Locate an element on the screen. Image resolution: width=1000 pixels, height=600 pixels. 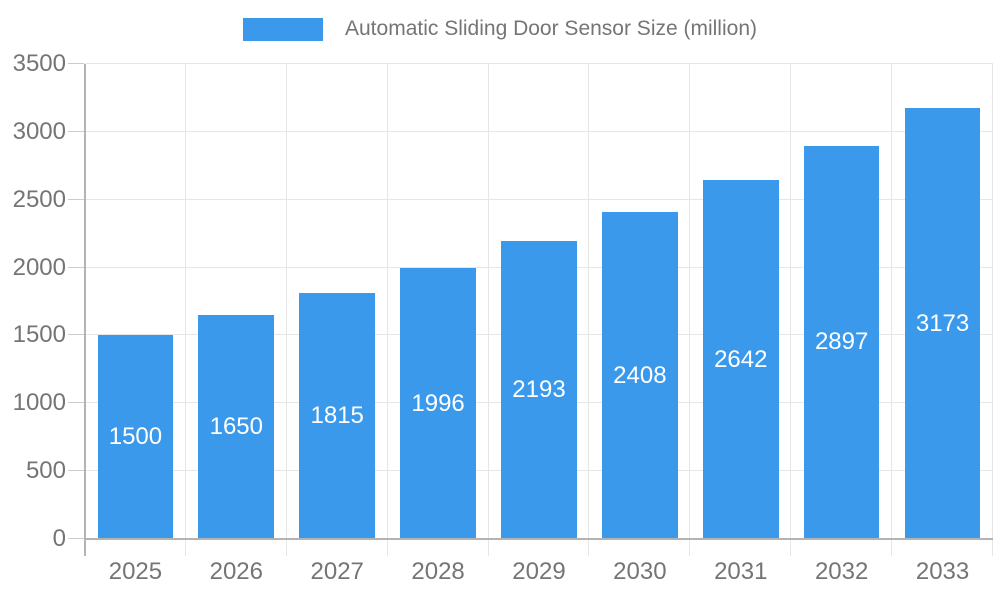
bar-value-label: 1815 is located at coordinates (337, 415).